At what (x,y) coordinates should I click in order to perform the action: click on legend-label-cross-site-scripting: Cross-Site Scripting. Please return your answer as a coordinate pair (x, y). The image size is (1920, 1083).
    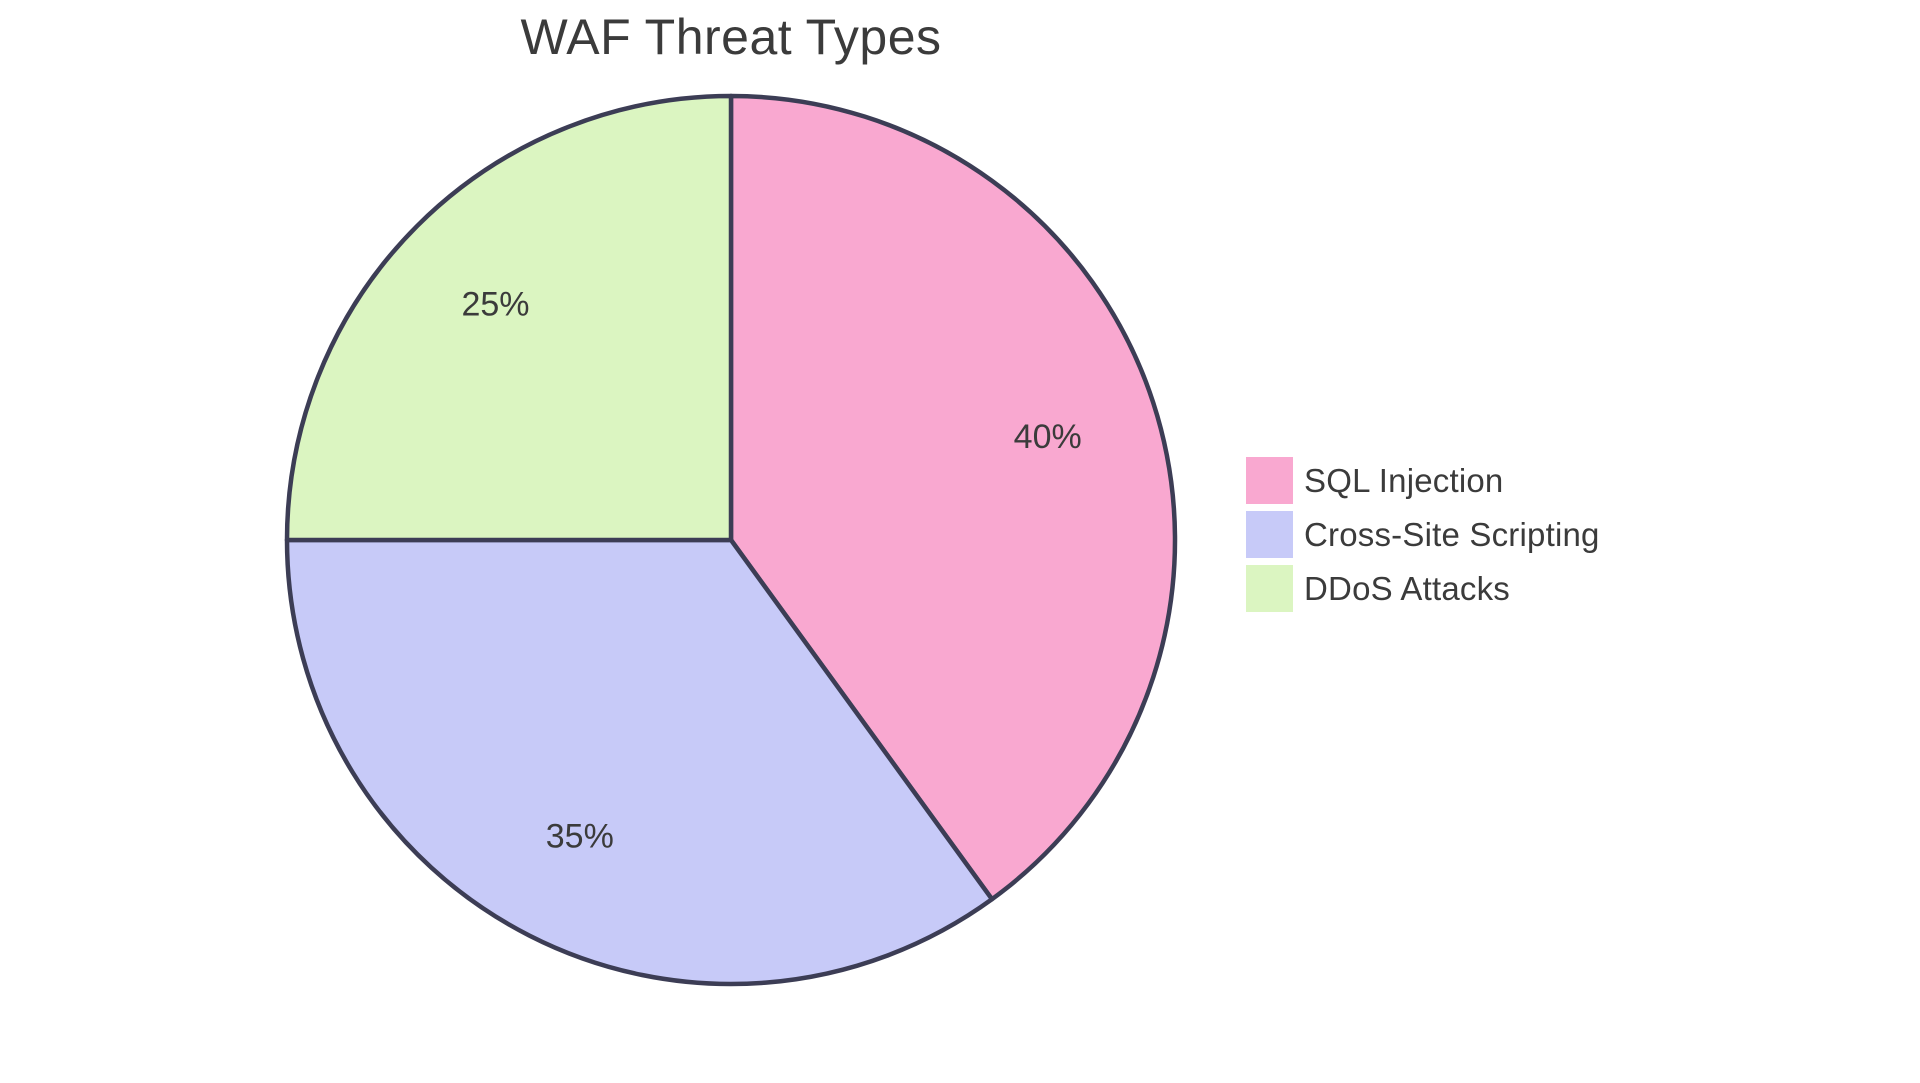
    Looking at the image, I should click on (1452, 534).